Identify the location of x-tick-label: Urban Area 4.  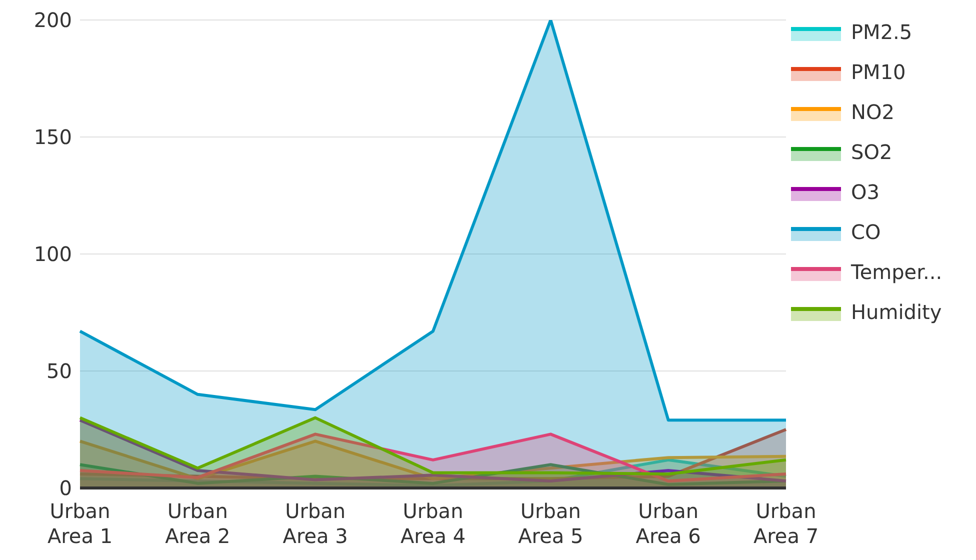
(433, 523).